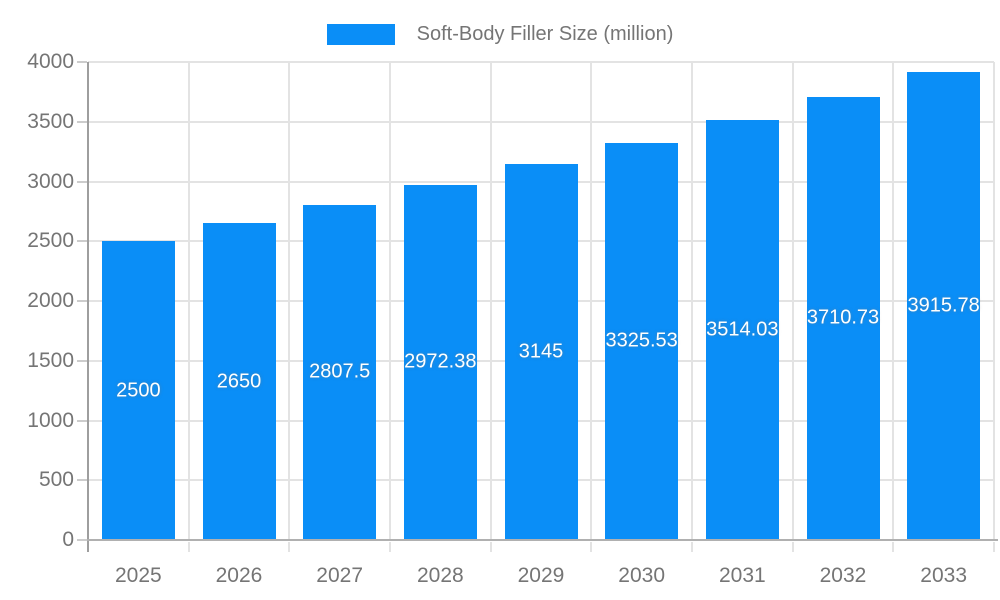 Image resolution: width=1000 pixels, height=600 pixels. I want to click on x-axis-label: 2033, so click(944, 575).